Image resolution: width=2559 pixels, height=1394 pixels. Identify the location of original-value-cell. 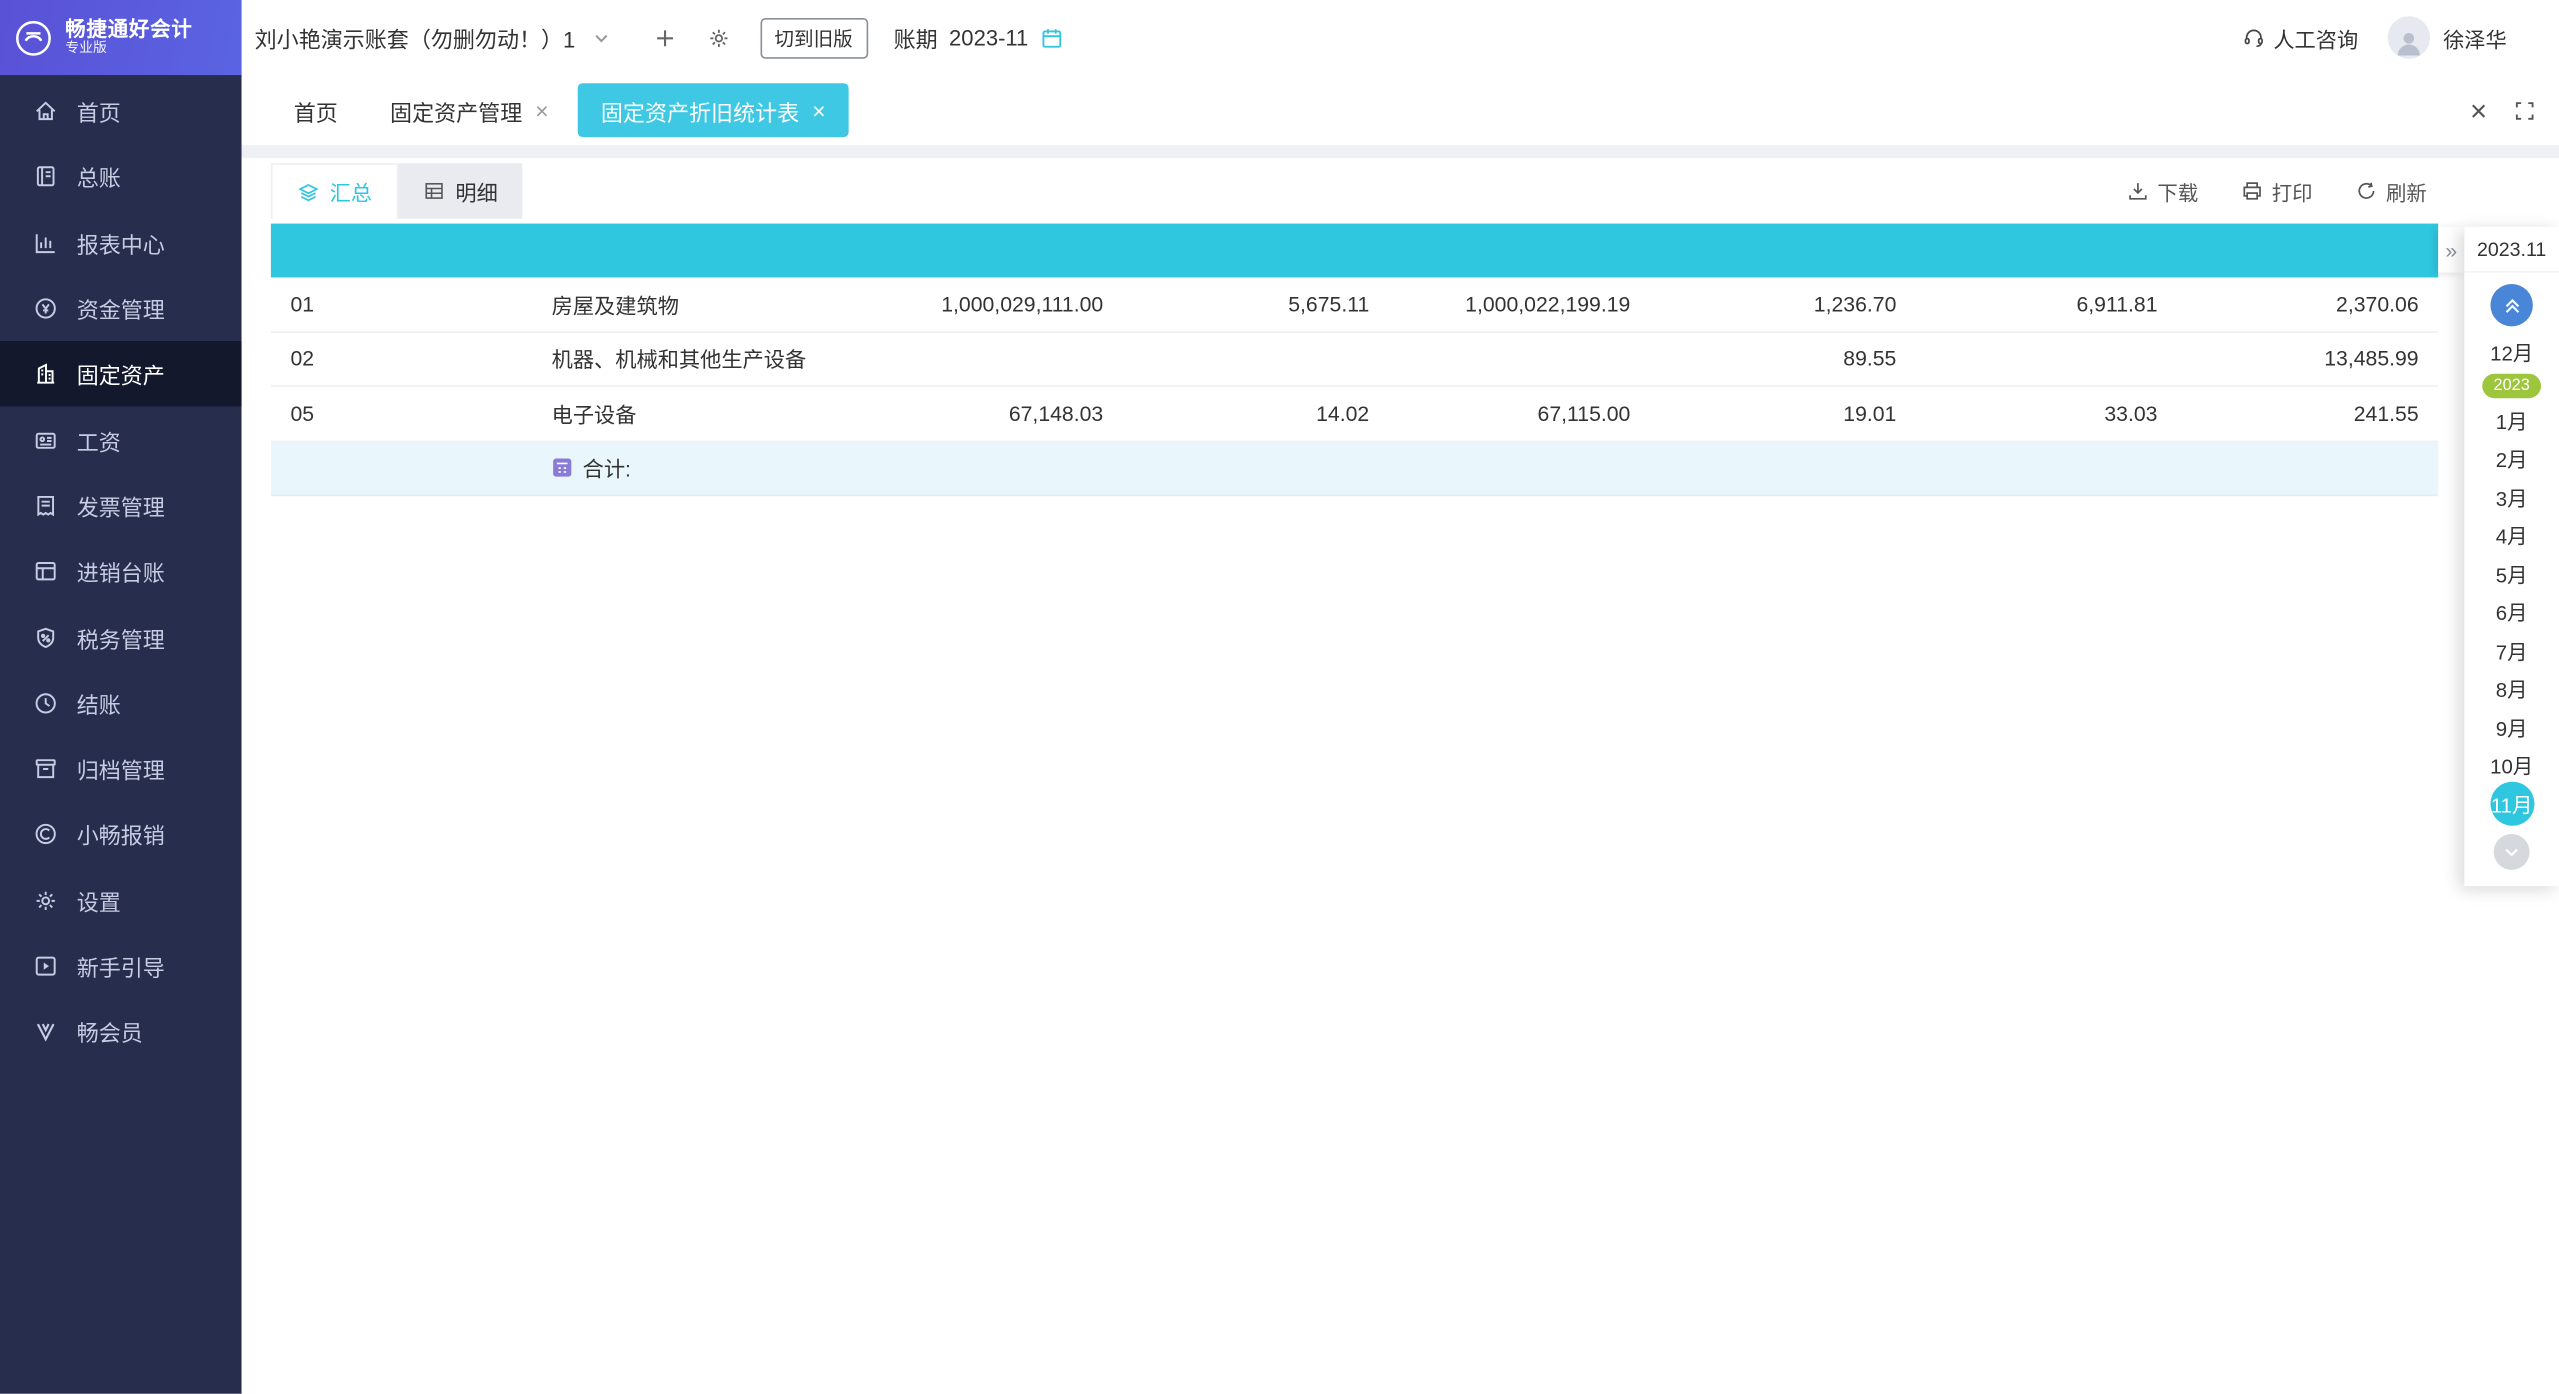
(990, 358).